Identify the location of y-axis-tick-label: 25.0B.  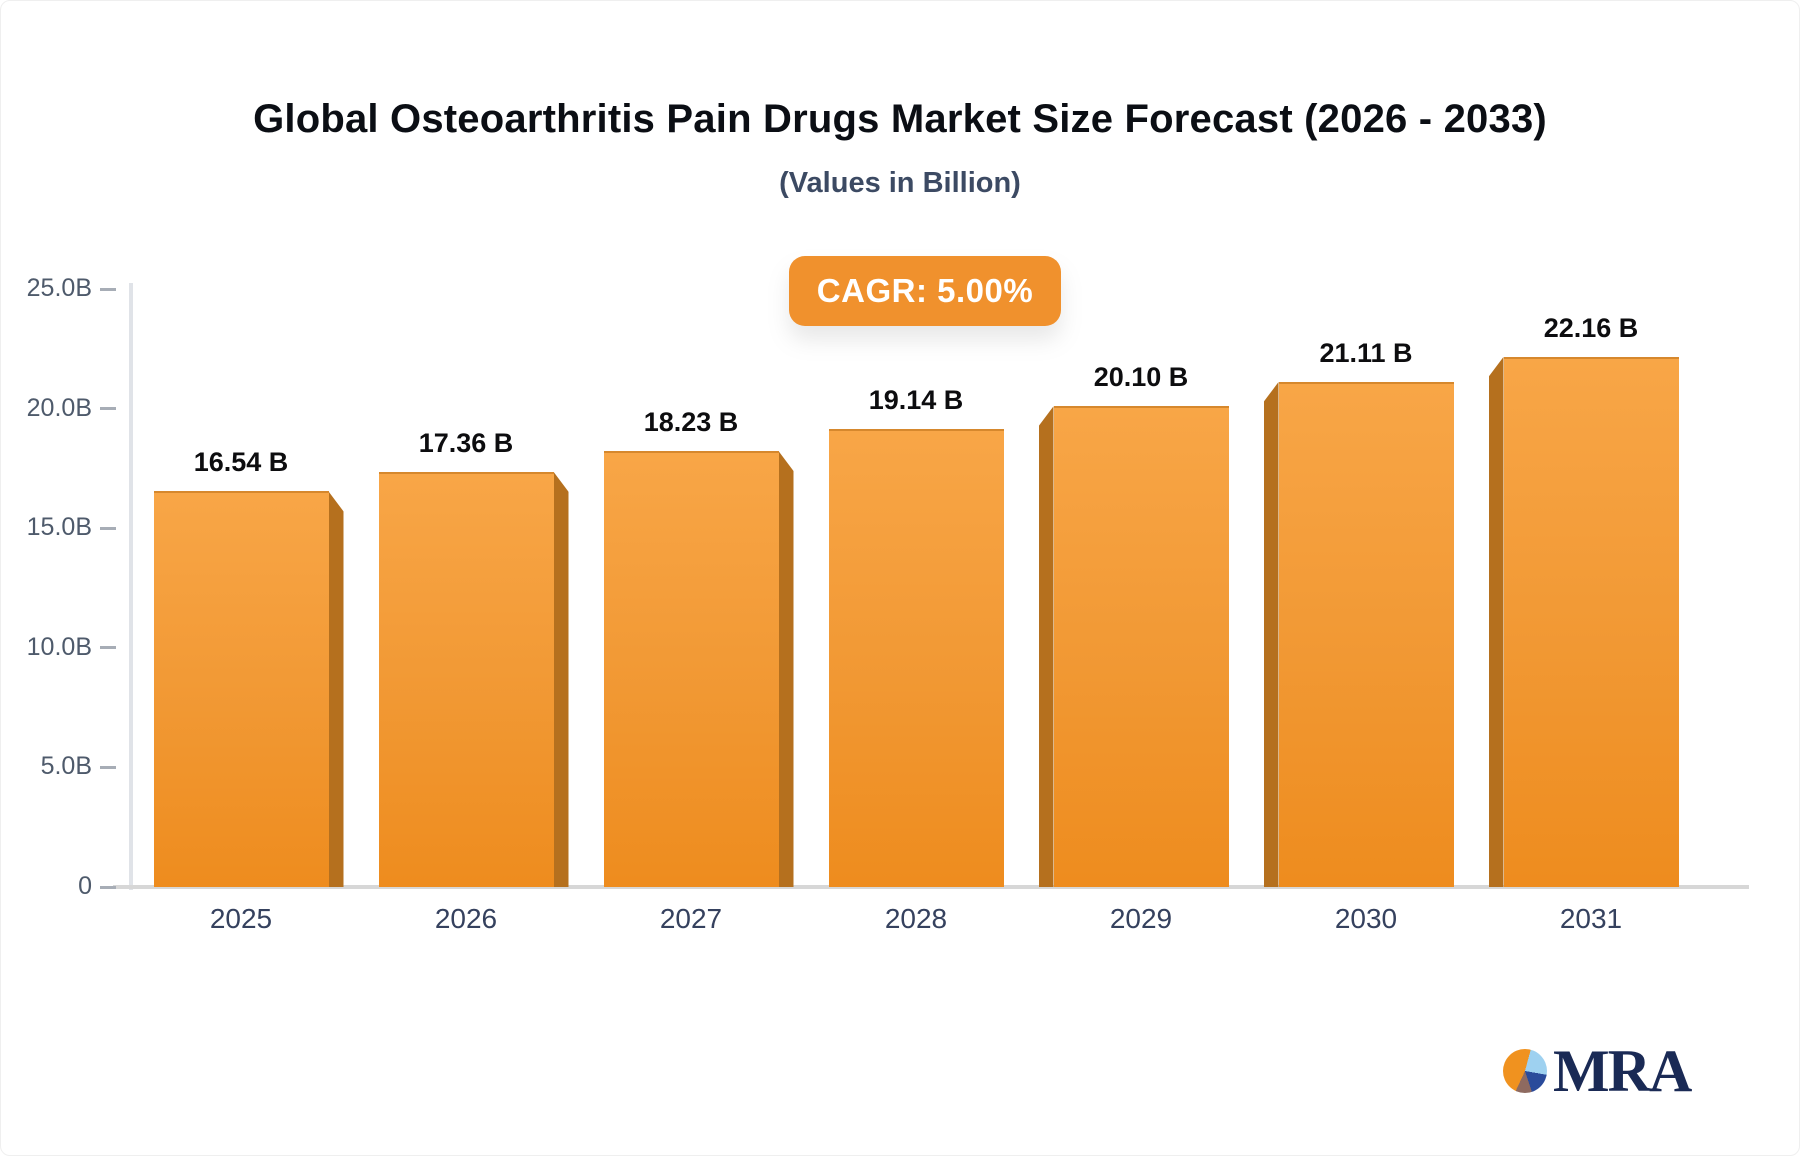
(59, 288).